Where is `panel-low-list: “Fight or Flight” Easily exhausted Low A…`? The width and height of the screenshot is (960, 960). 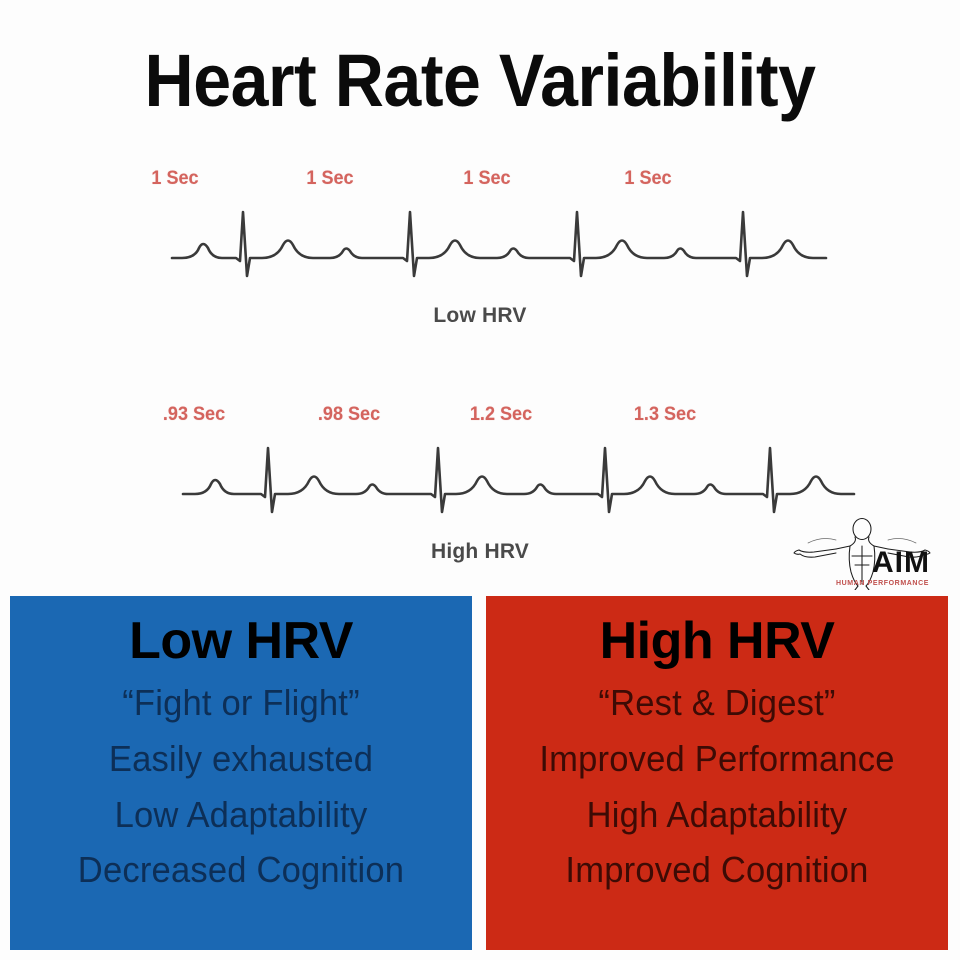 panel-low-list: “Fight or Flight” Easily exhausted Low A… is located at coordinates (241, 786).